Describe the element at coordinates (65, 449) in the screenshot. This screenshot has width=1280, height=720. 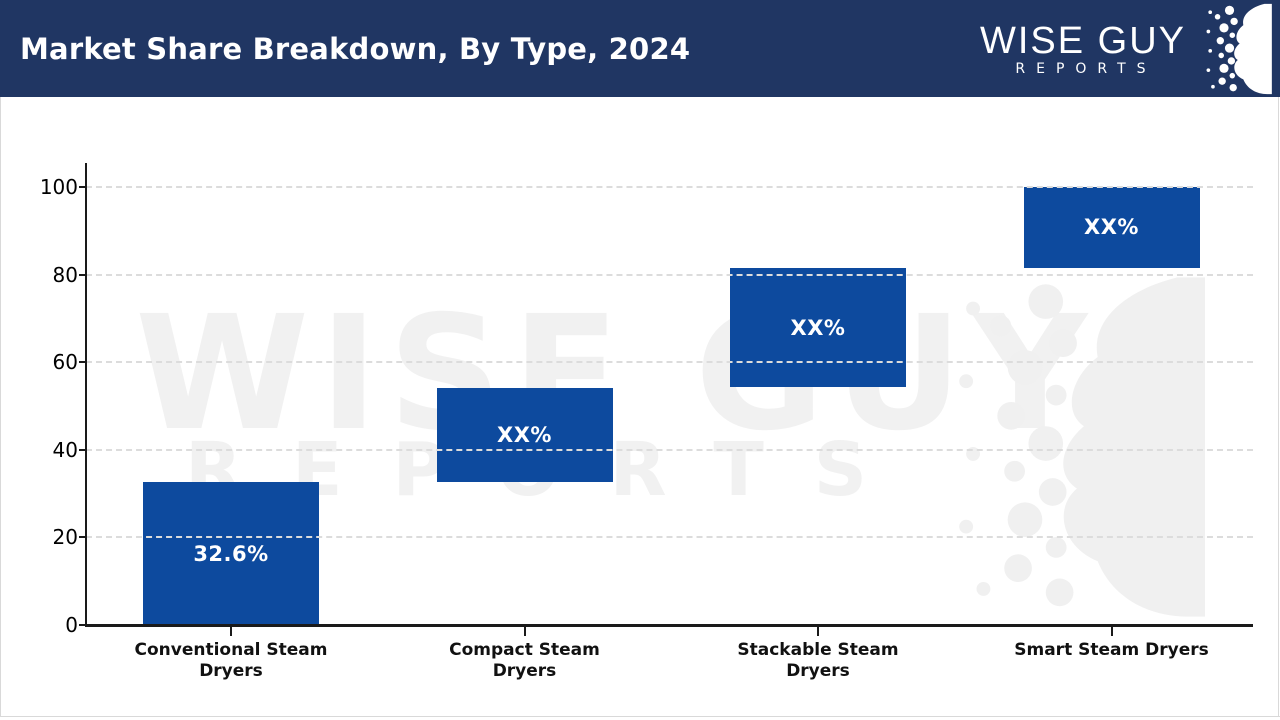
I see `y-axis-tick-label: 40` at that location.